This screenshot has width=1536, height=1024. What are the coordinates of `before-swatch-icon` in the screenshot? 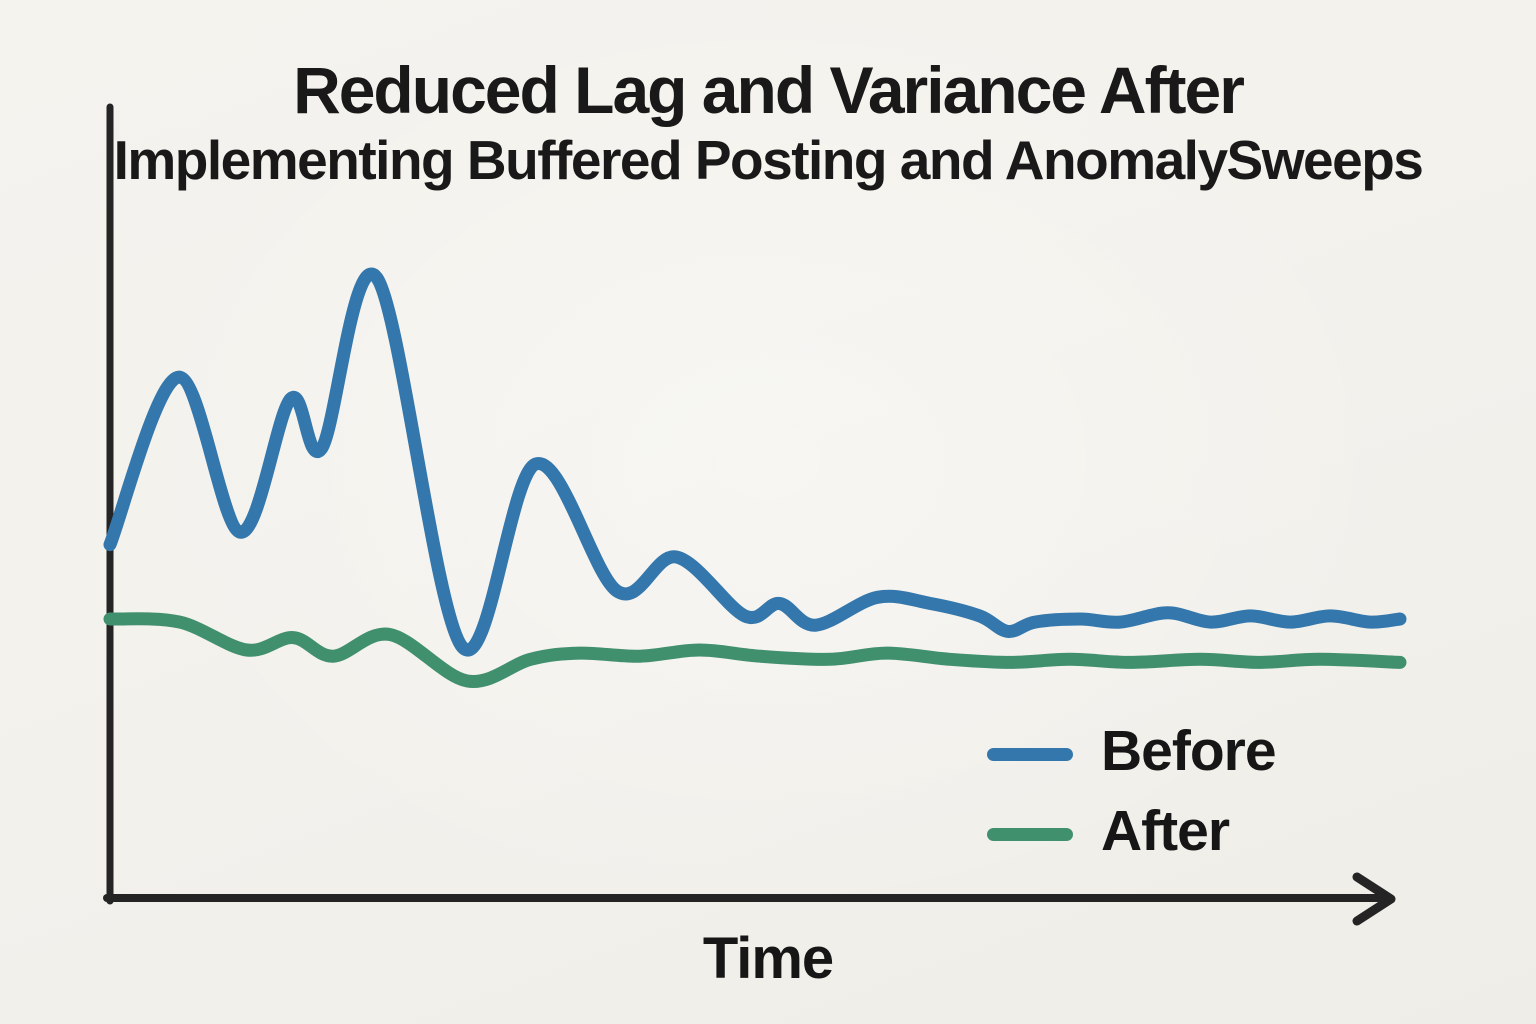 It's located at (1030, 754).